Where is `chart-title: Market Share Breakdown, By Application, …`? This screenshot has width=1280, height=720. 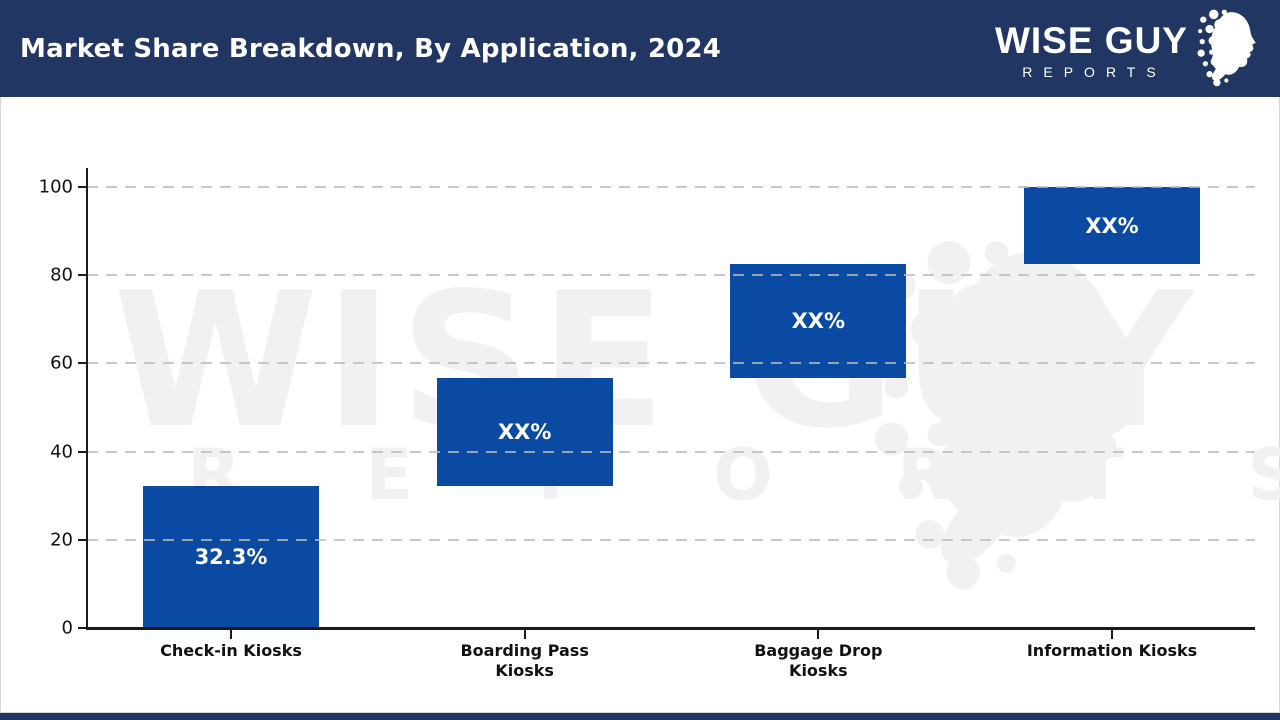 chart-title: Market Share Breakdown, By Application, … is located at coordinates (371, 48).